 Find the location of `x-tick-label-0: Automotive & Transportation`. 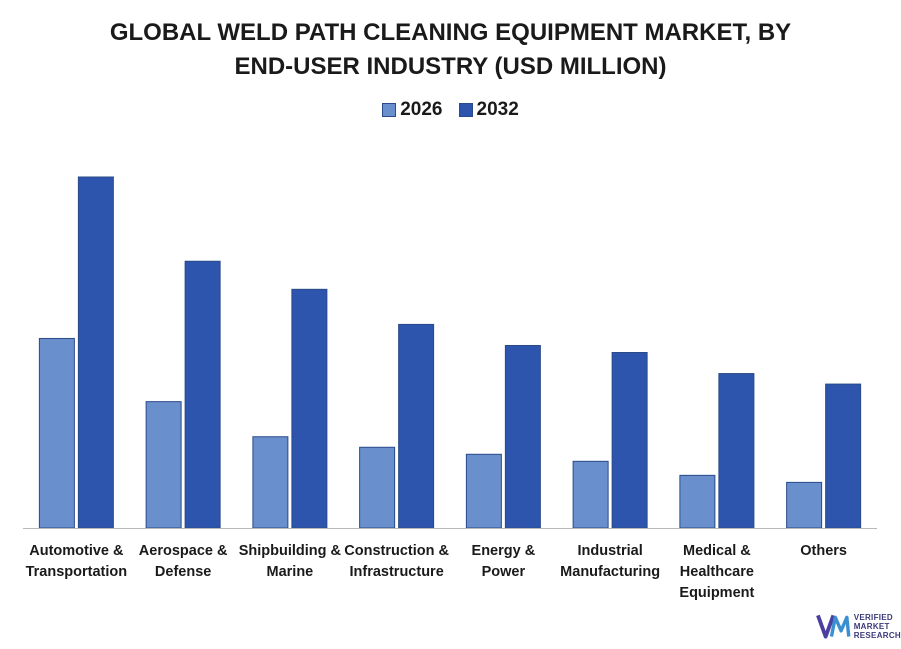

x-tick-label-0: Automotive & Transportation is located at coordinates (77, 561).